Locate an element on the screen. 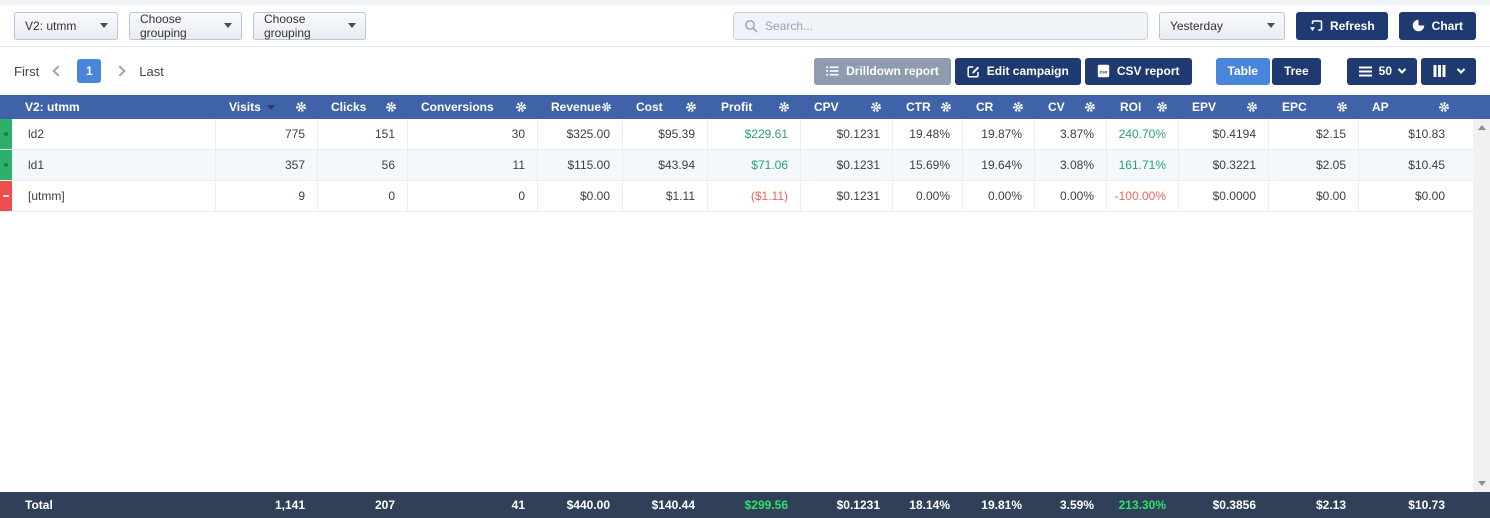  total-ap: $10.73 is located at coordinates (1426, 505).